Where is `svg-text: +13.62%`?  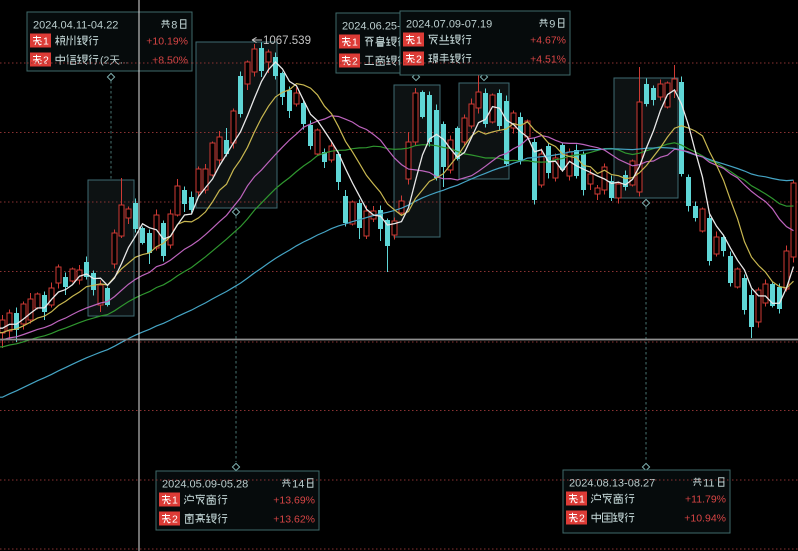
svg-text: +13.62% is located at coordinates (294, 520).